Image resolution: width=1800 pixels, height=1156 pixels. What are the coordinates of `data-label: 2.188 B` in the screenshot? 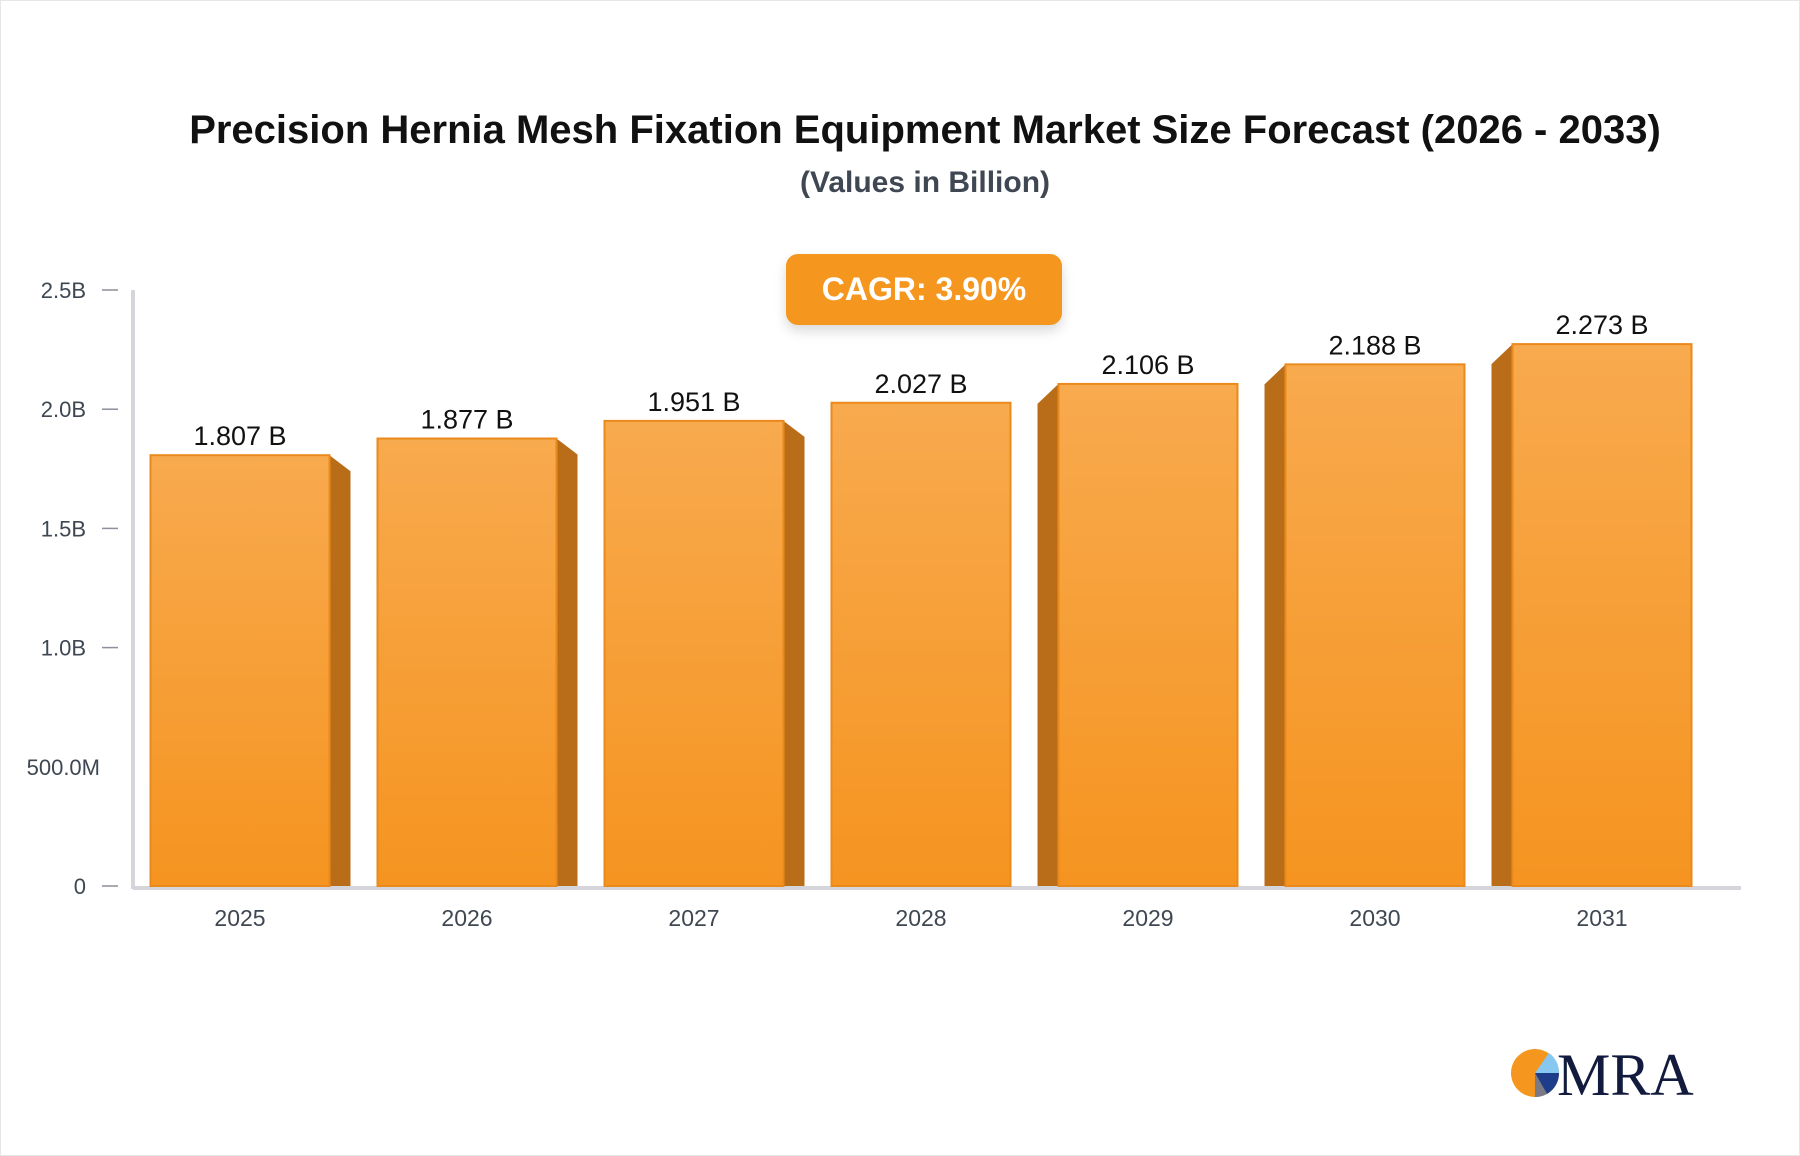 It's located at (1374, 345).